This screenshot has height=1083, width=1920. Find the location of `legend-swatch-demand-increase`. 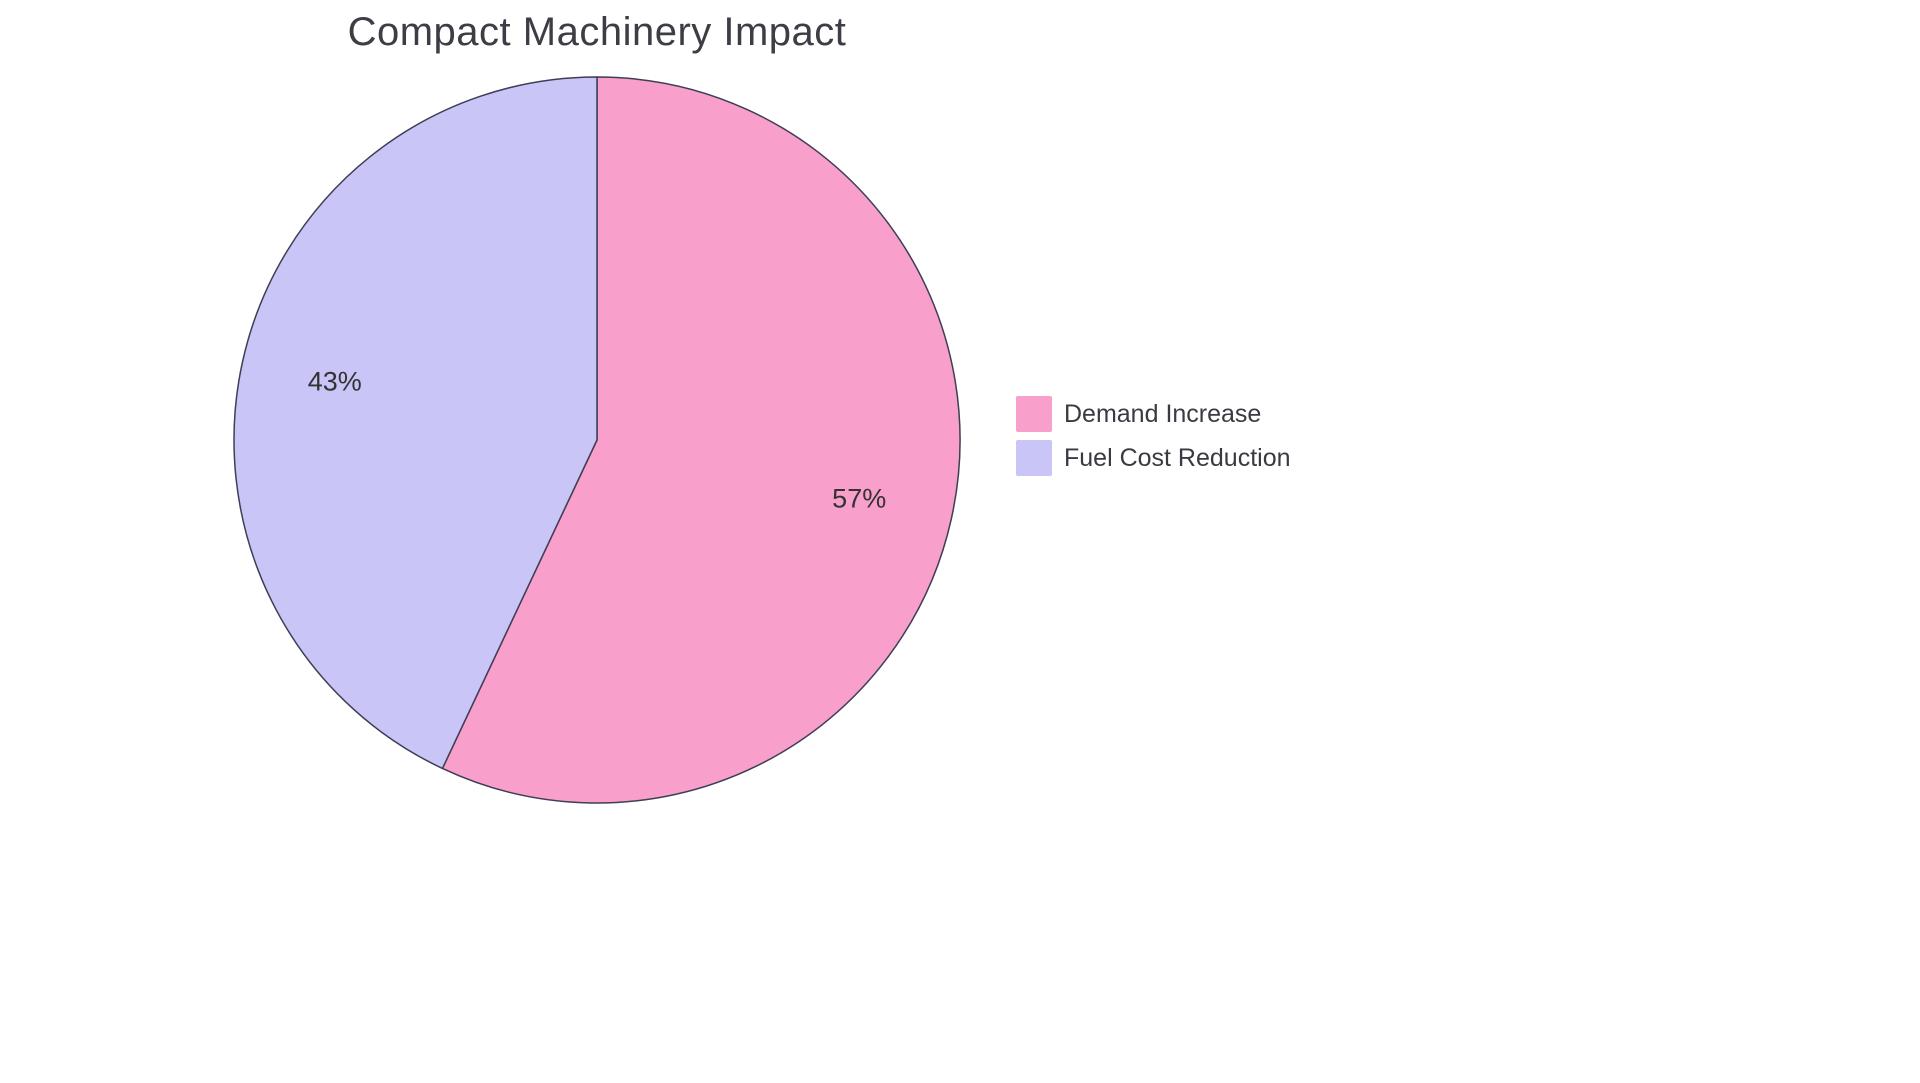

legend-swatch-demand-increase is located at coordinates (1034, 414).